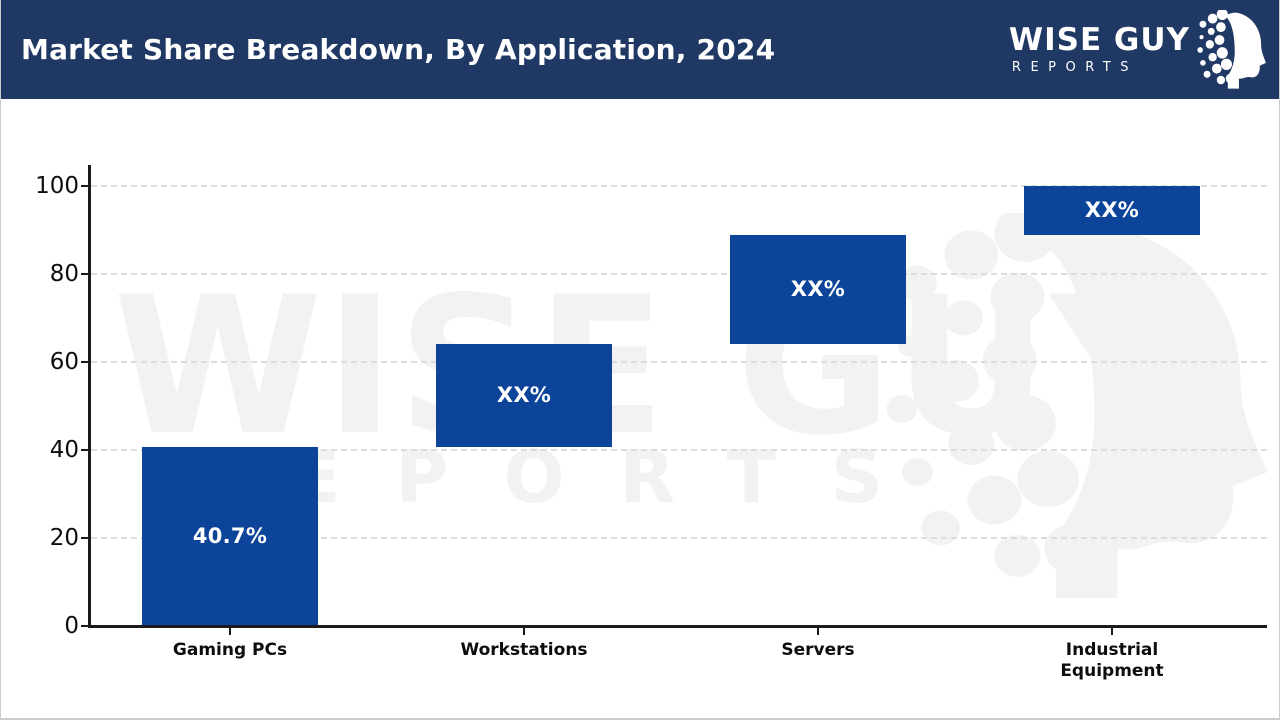 This screenshot has height=720, width=1280. Describe the element at coordinates (64, 274) in the screenshot. I see `y-tick-label: 80` at that location.